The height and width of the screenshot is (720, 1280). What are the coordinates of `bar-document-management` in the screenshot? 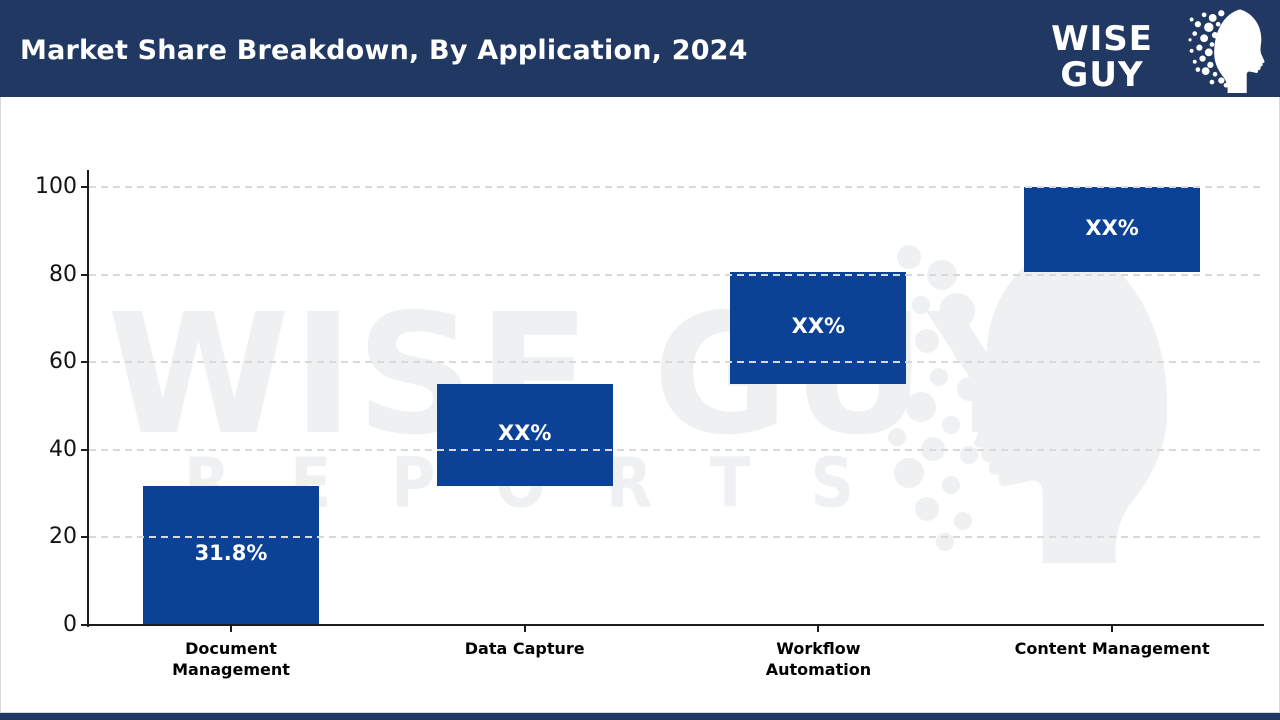 It's located at (231, 555).